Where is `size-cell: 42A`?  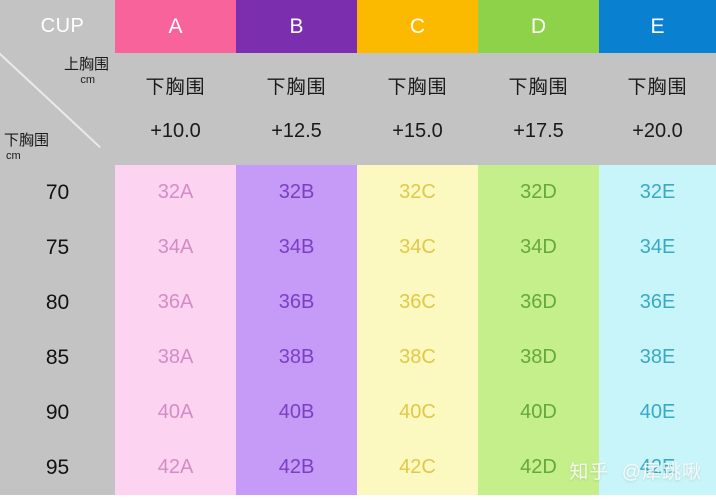 size-cell: 42A is located at coordinates (175, 467).